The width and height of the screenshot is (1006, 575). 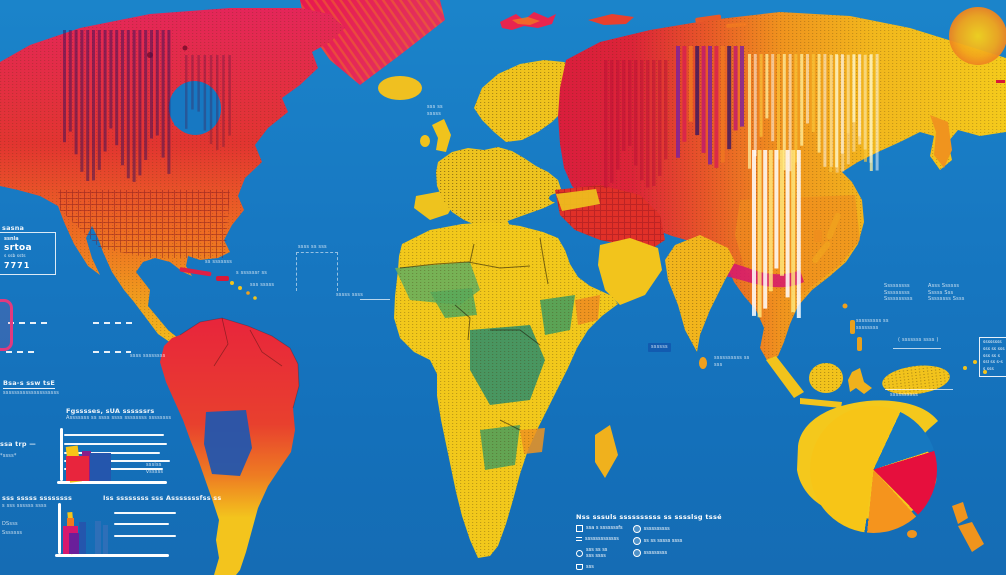 I want to click on legend-item: ssssssssss, so click(x=657, y=529).